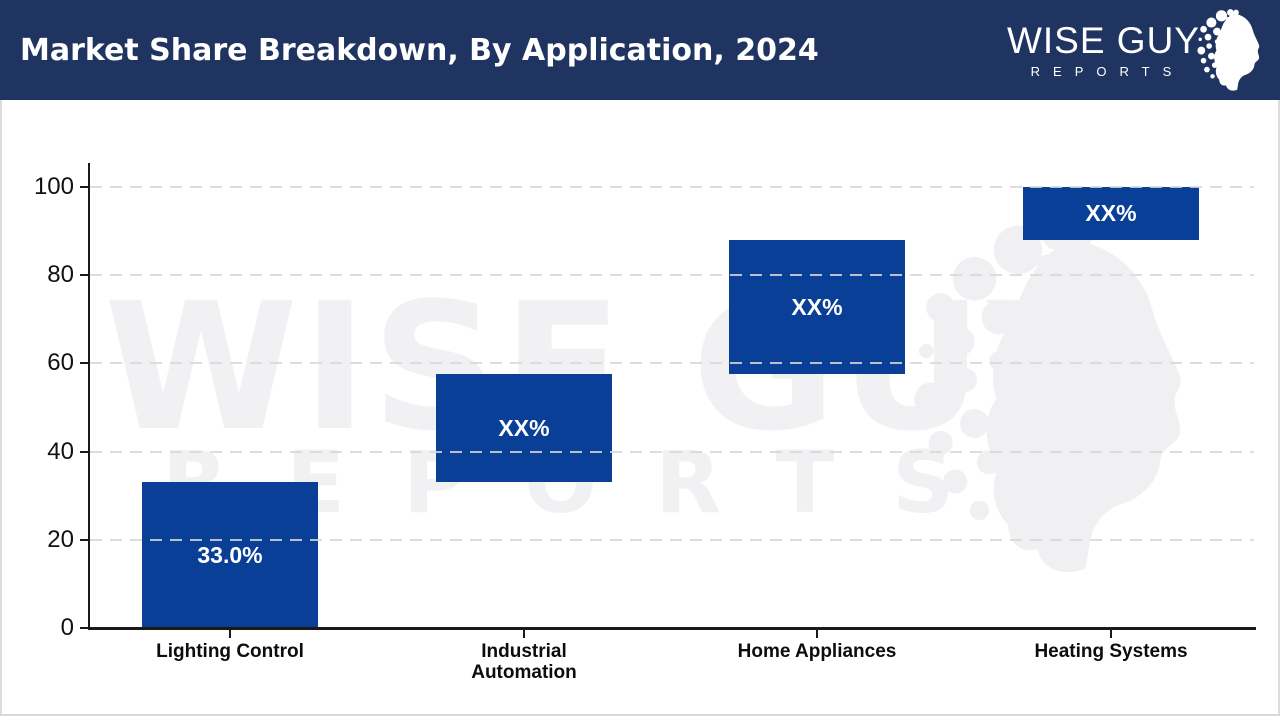 The height and width of the screenshot is (720, 1280). I want to click on x-tick-label: Home Appliances, so click(817, 651).